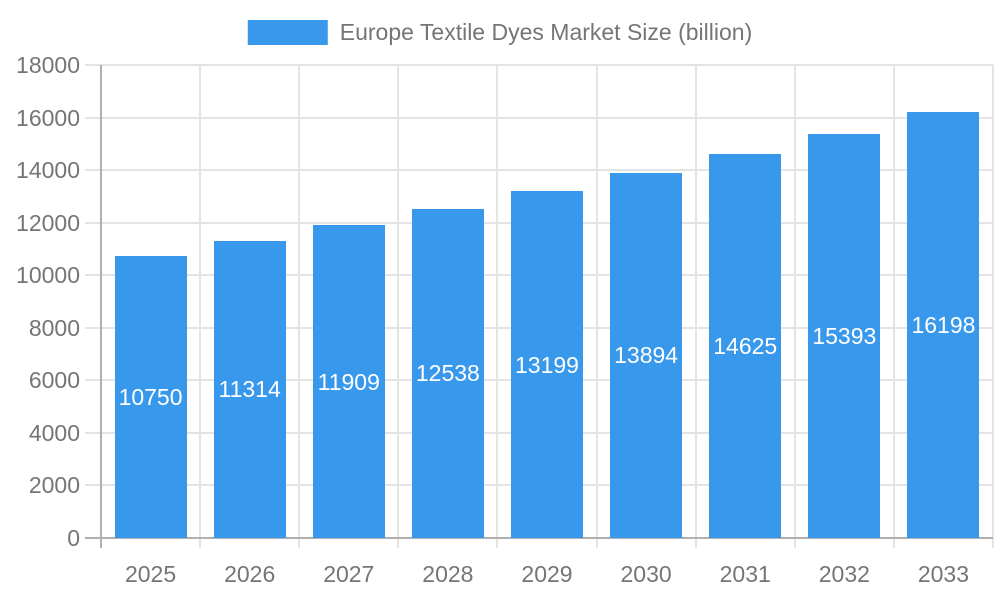 The height and width of the screenshot is (600, 1000). I want to click on y-tick-label: 18000, so click(48, 65).